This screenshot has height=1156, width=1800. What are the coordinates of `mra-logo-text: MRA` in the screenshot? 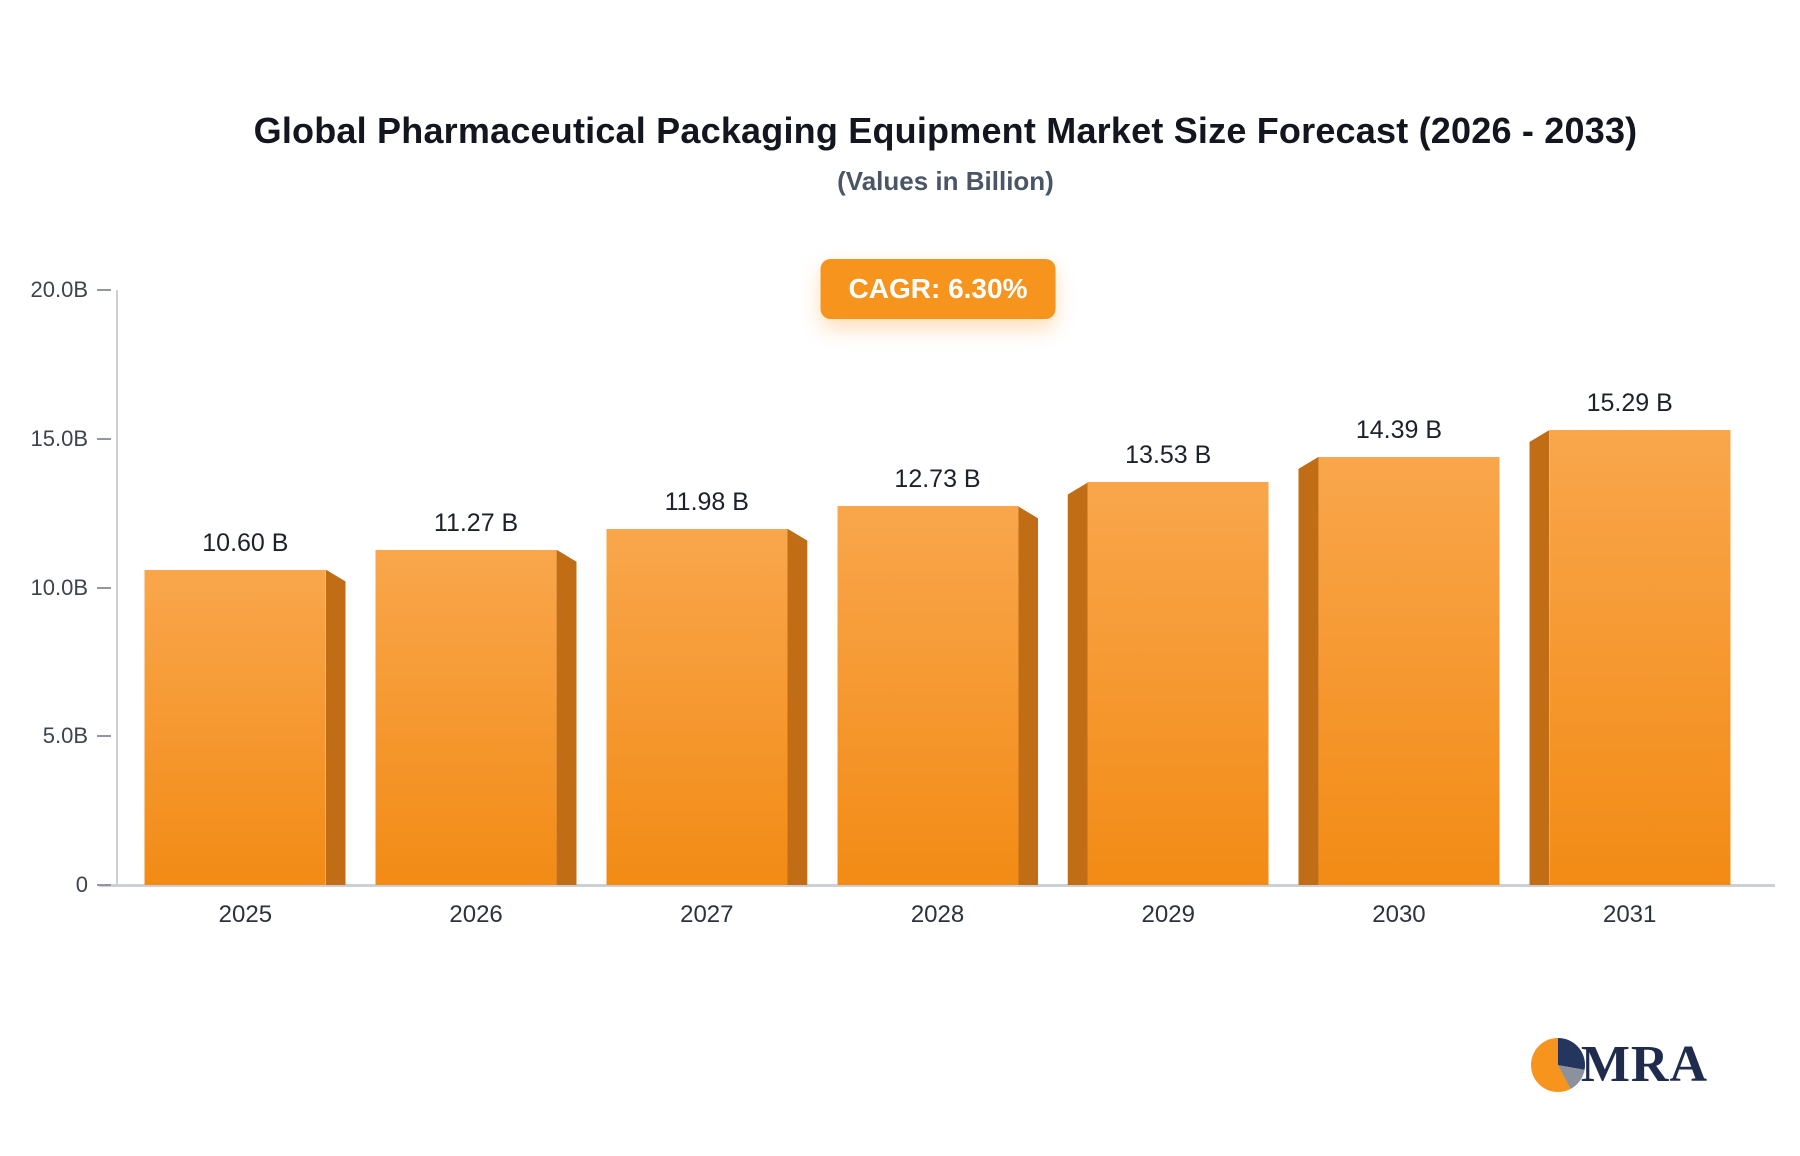 It's located at (1644, 1064).